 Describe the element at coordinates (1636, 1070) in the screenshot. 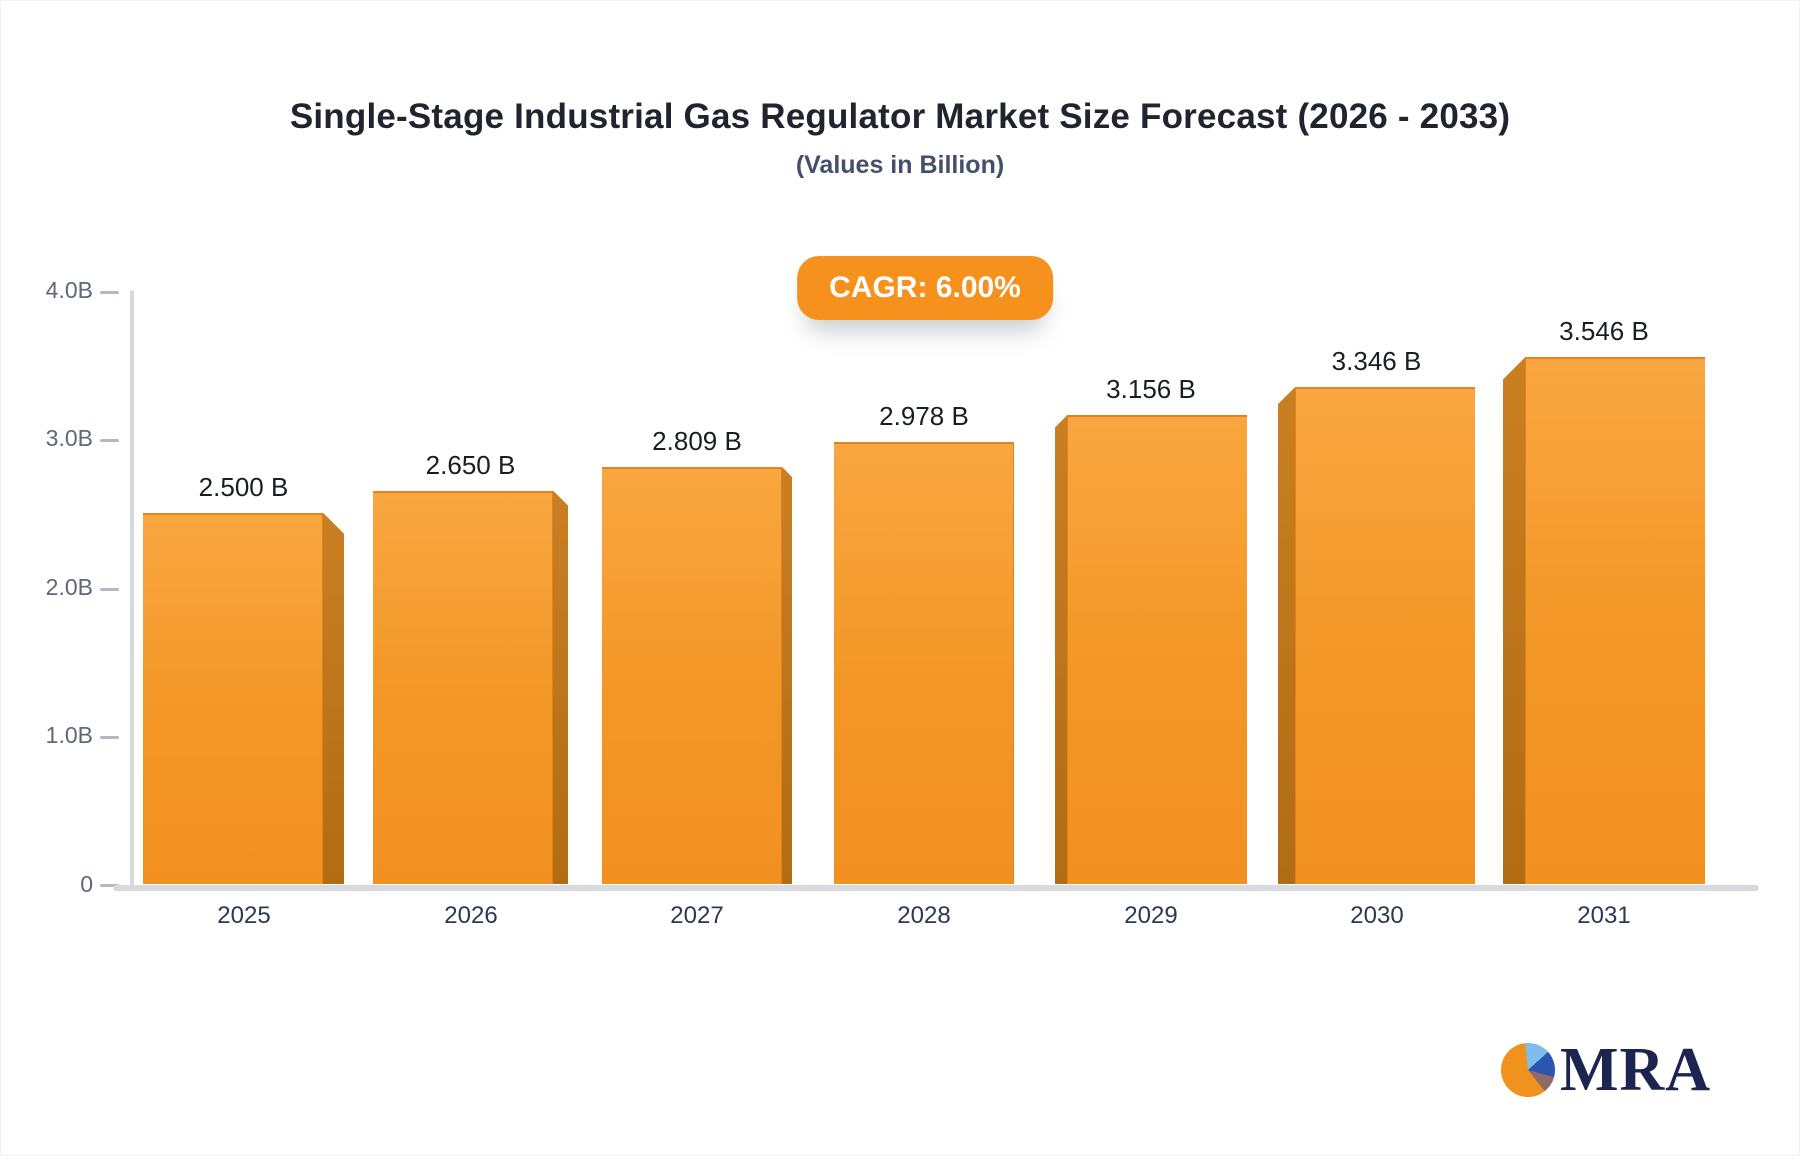

I see `logo-text: MRA` at that location.